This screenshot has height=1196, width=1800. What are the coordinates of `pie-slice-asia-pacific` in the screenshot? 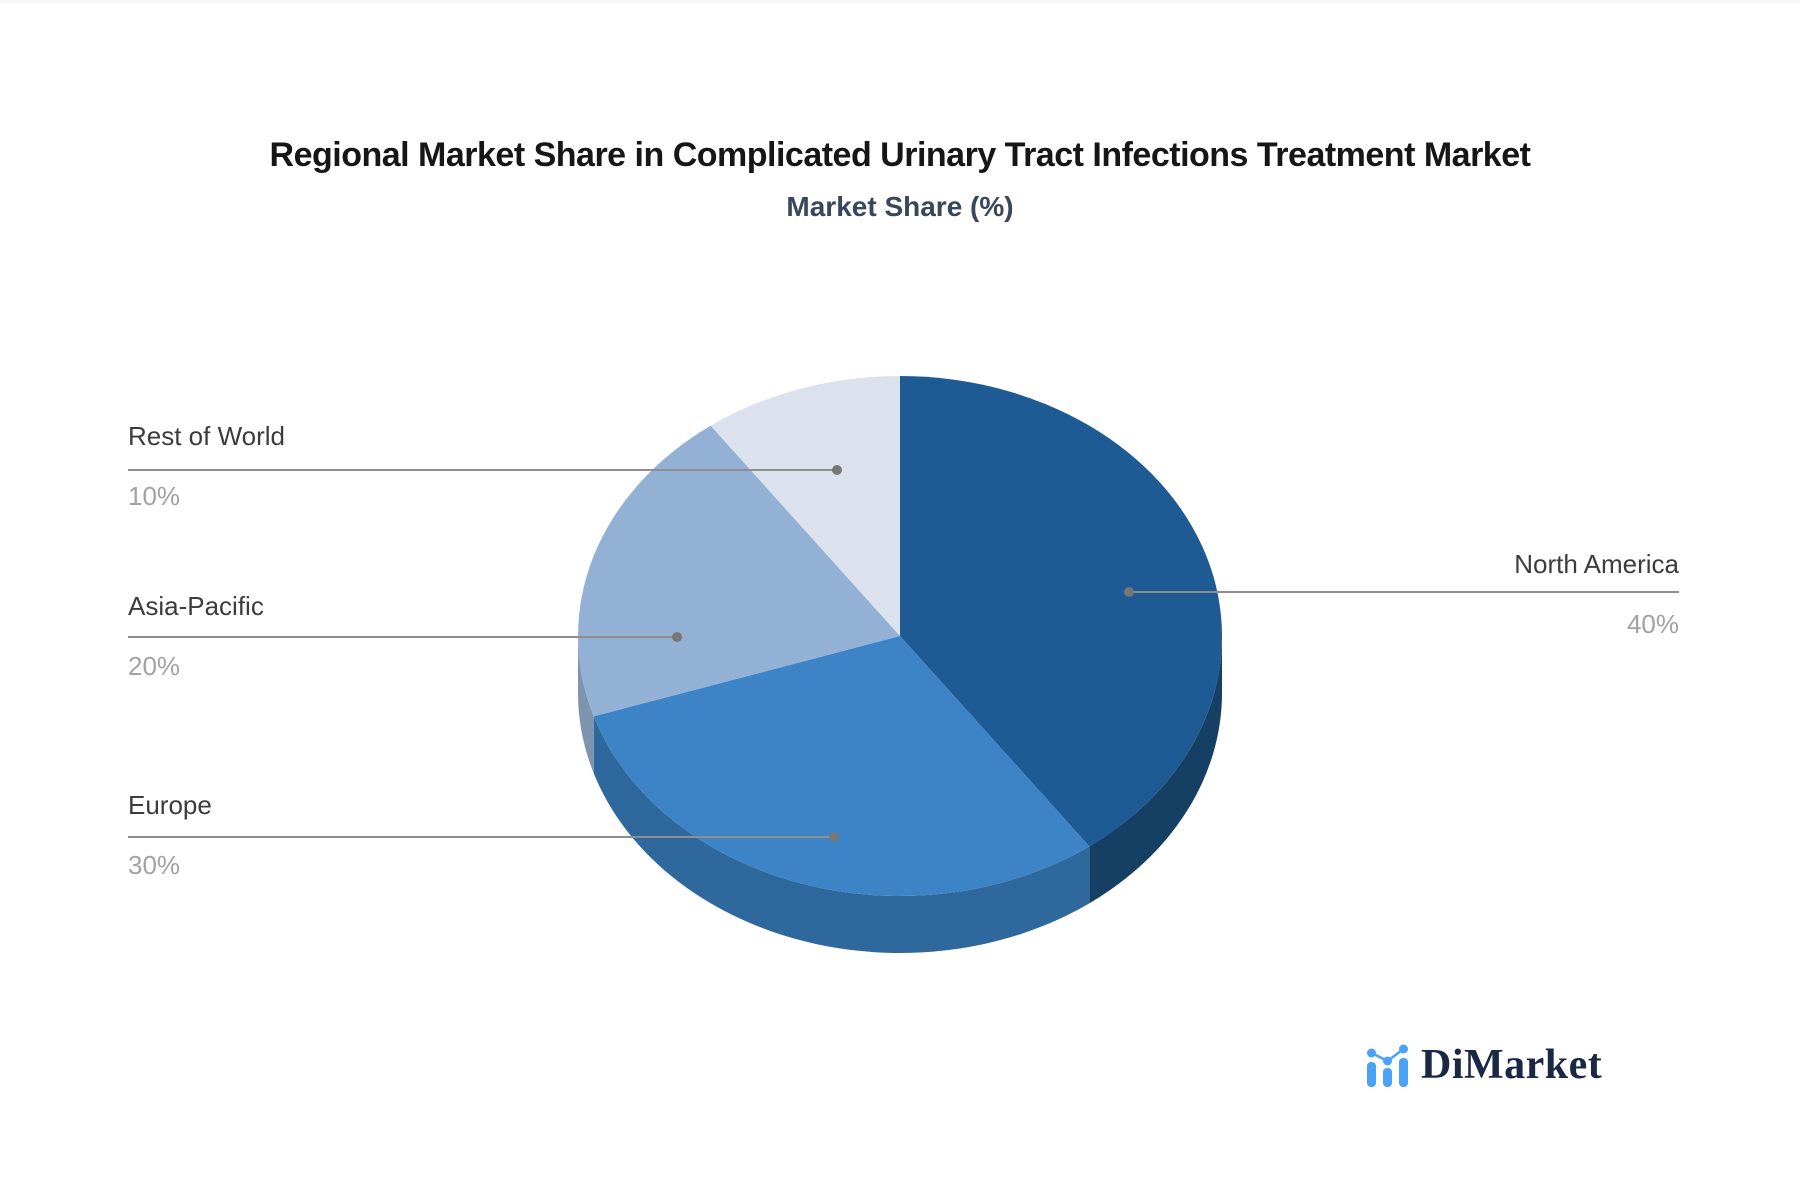 It's located at (739, 571).